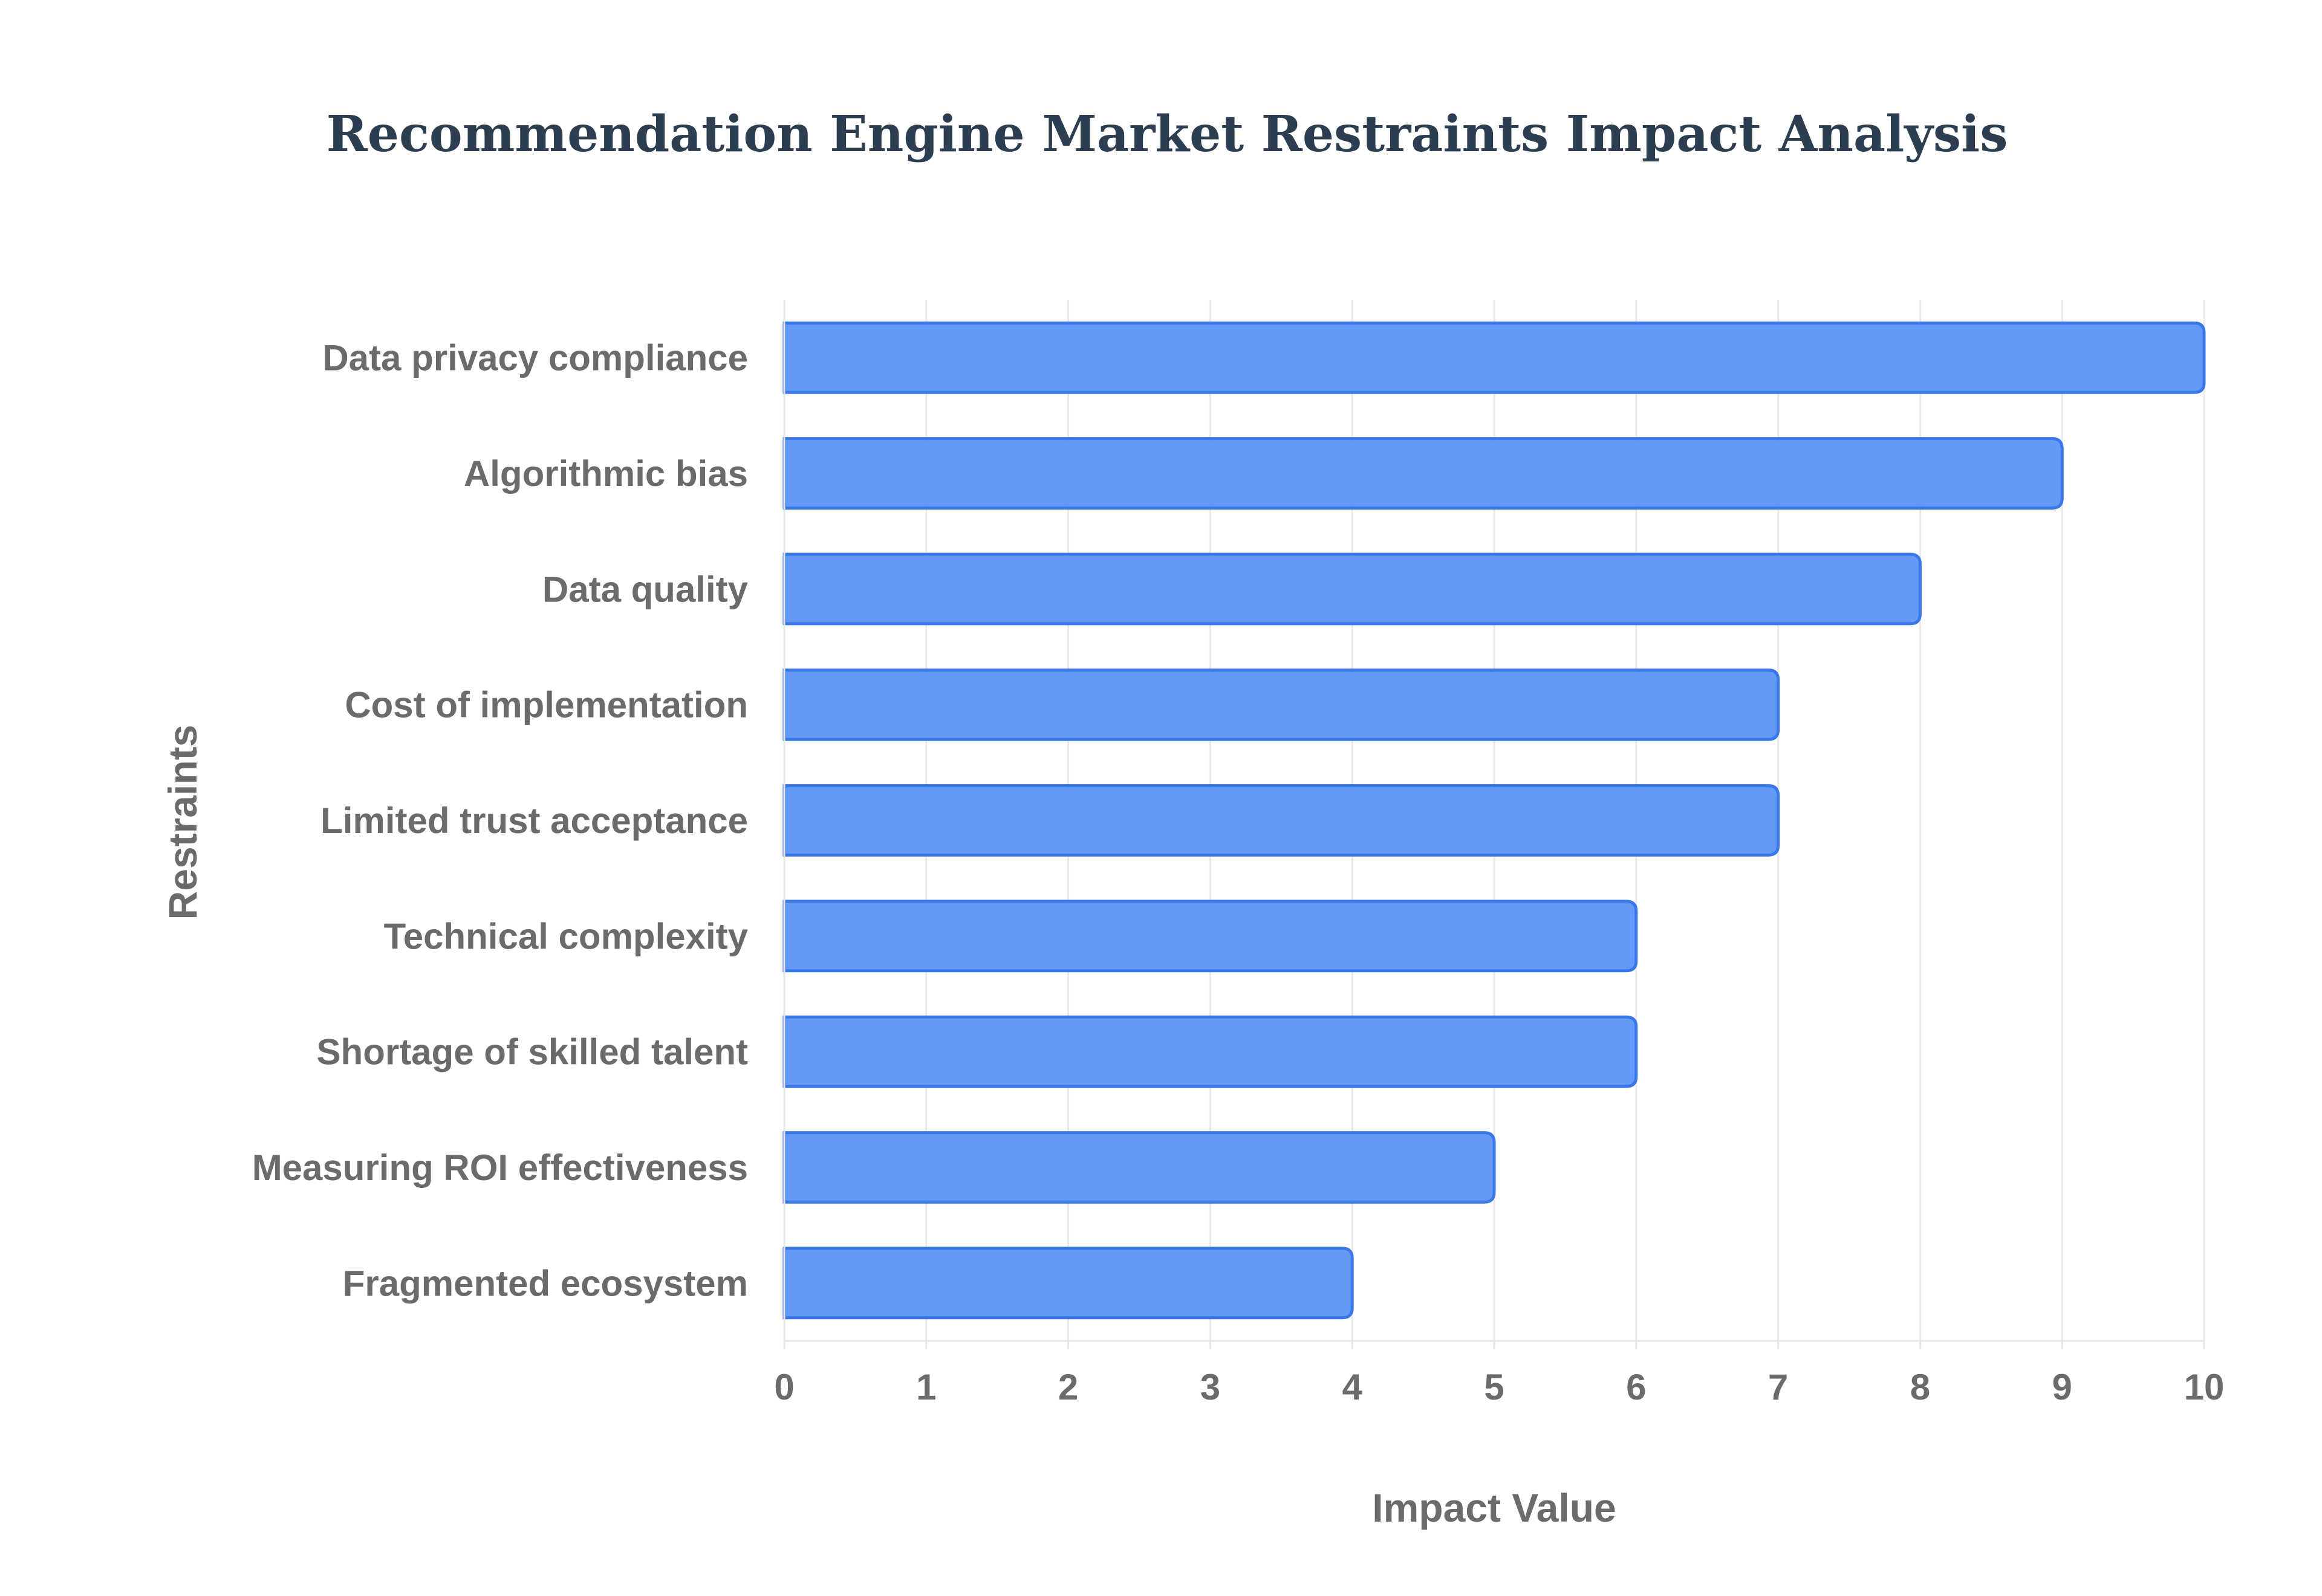  What do you see at coordinates (926, 1387) in the screenshot?
I see `x-tick-label: 1` at bounding box center [926, 1387].